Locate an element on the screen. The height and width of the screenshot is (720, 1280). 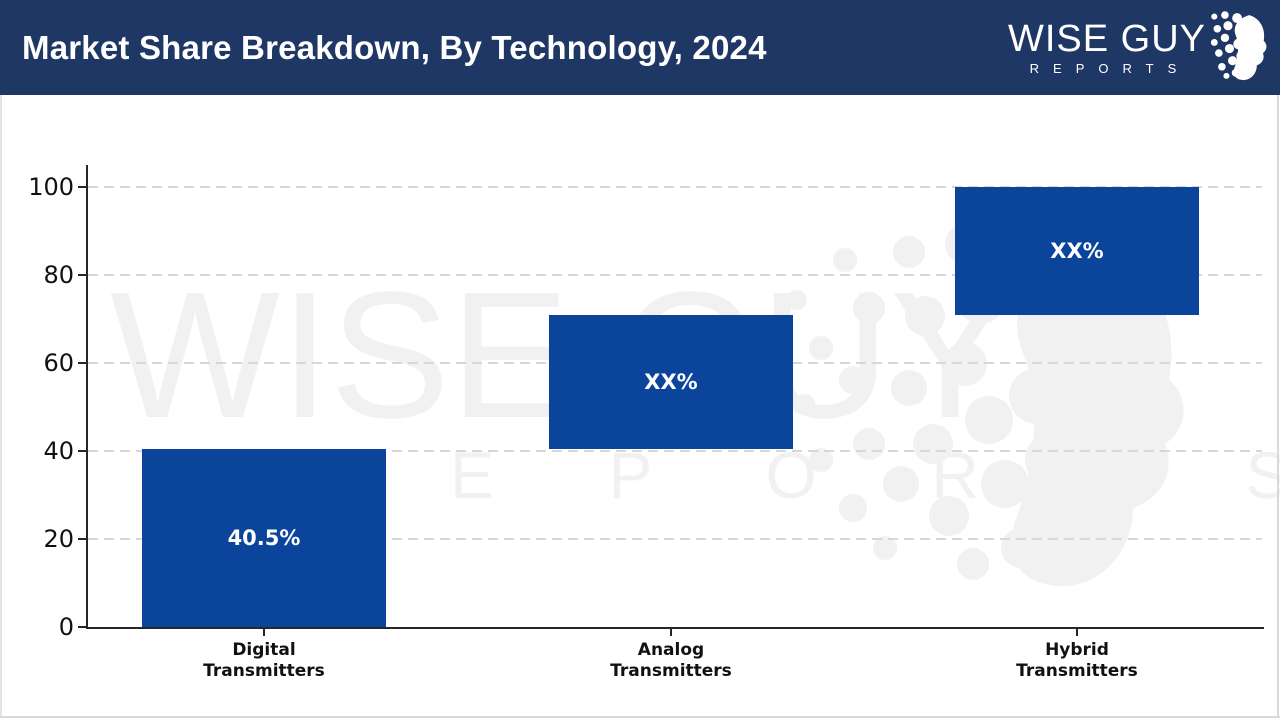
y-axis-line is located at coordinates (87, 397).